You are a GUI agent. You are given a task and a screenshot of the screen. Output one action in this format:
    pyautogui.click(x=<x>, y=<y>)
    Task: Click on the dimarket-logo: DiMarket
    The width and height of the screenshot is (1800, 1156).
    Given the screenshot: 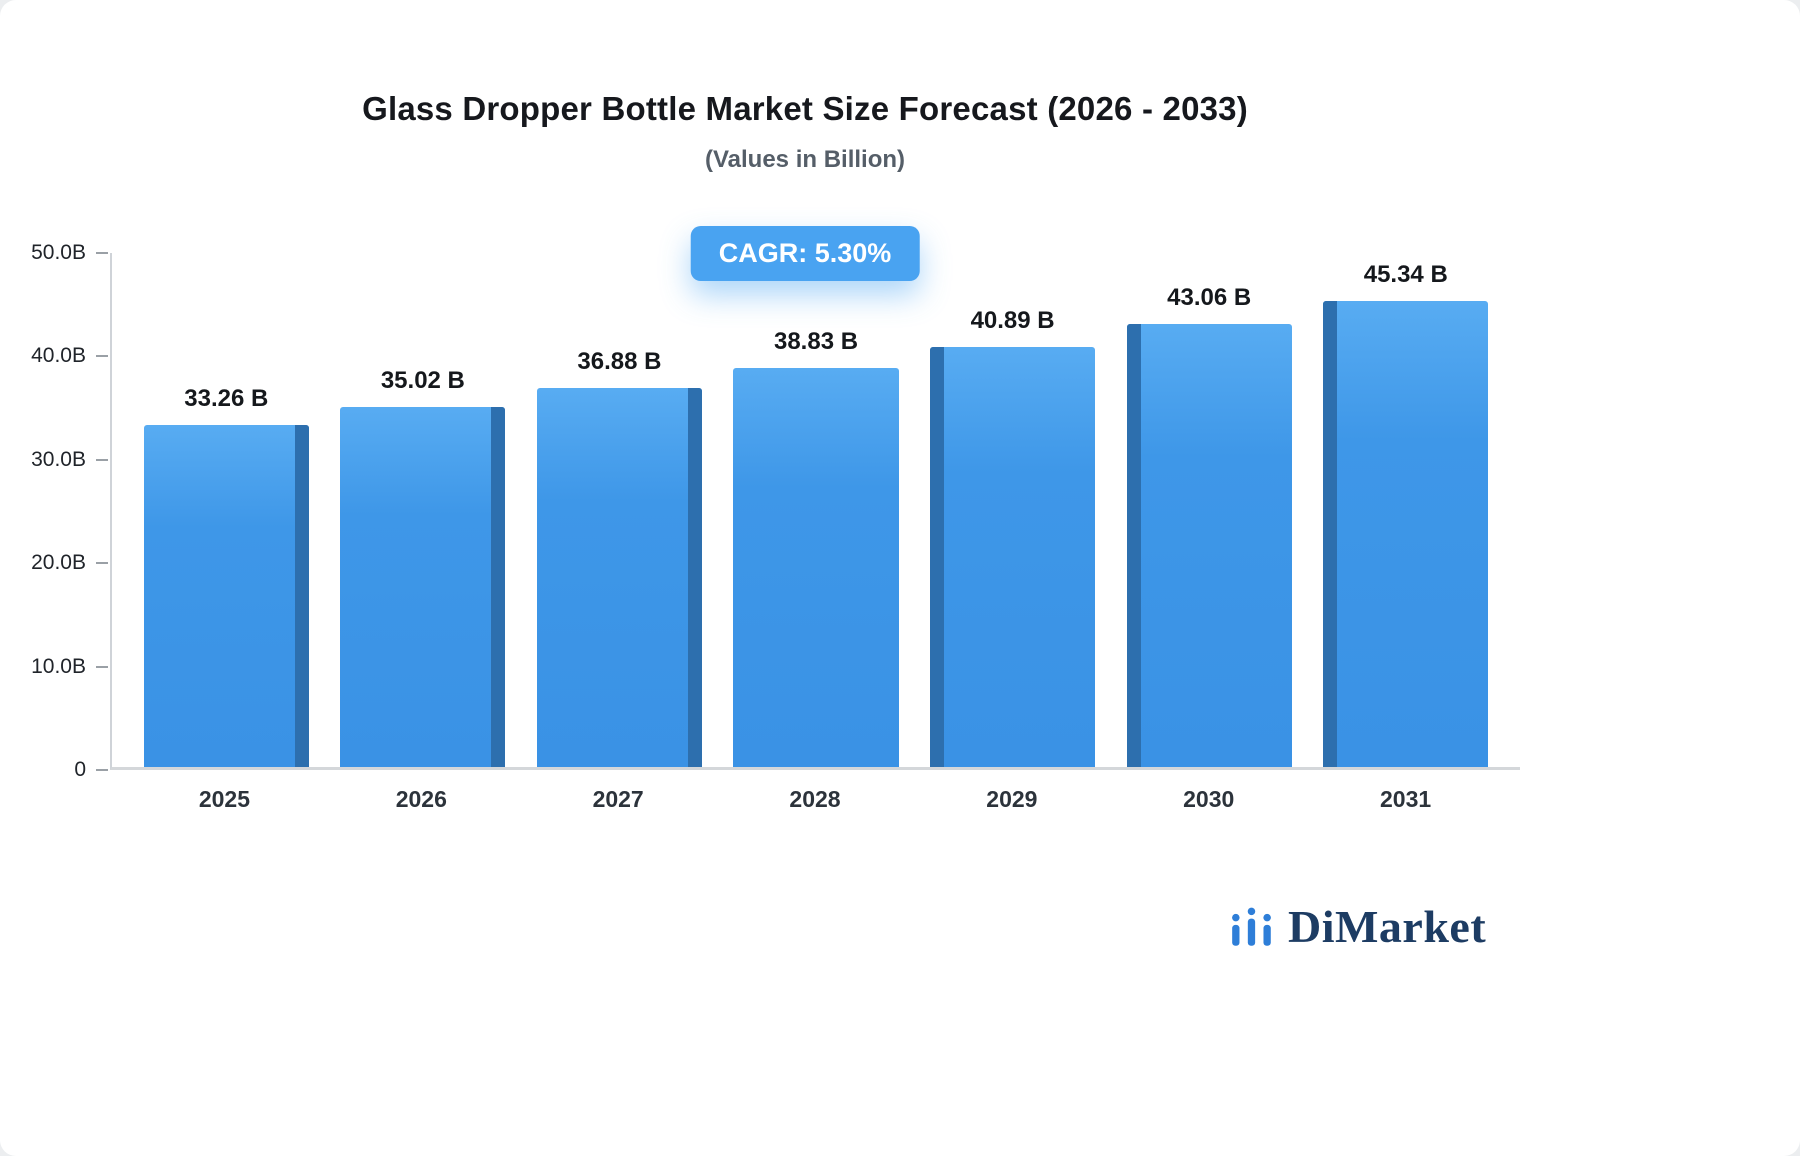 What is the action you would take?
    pyautogui.click(x=1357, y=926)
    